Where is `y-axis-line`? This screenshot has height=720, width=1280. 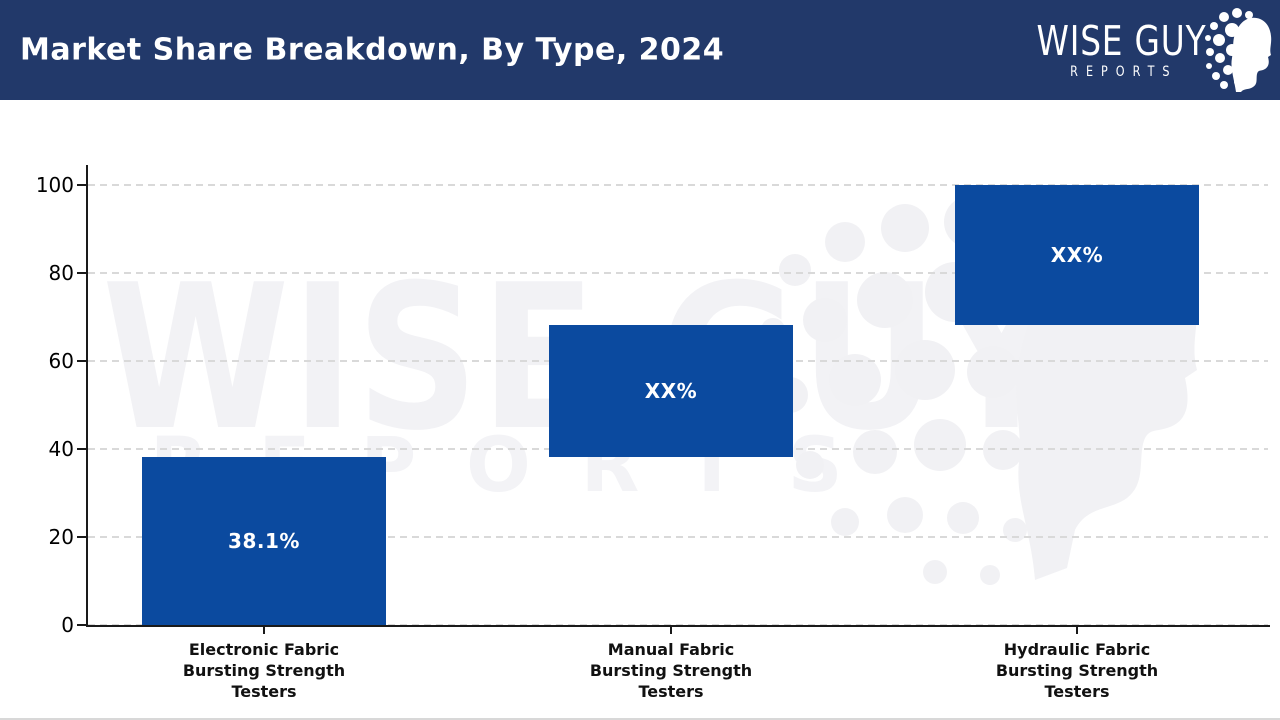
y-axis-line is located at coordinates (87, 396).